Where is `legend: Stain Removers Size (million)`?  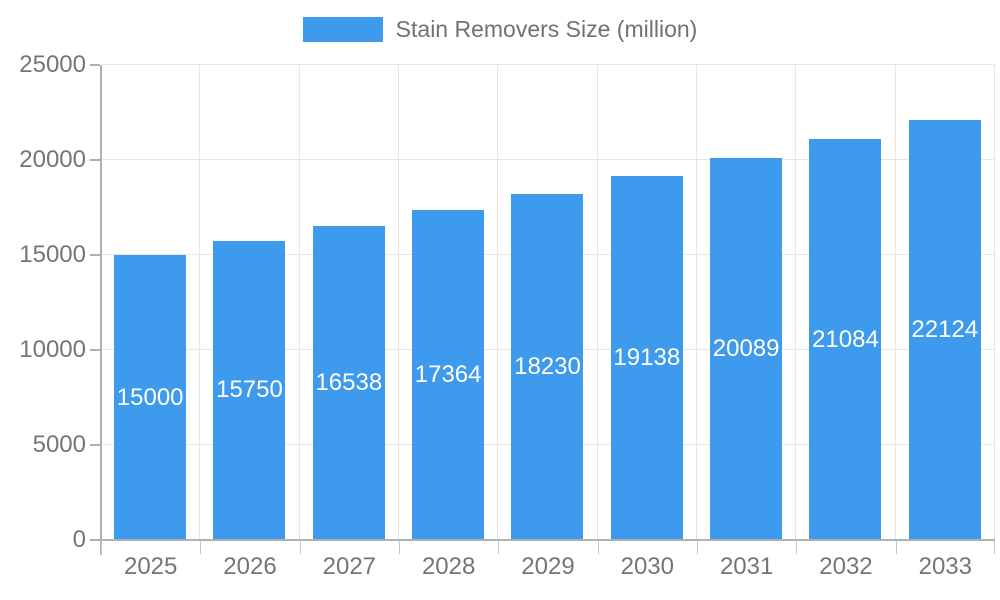
legend: Stain Removers Size (million) is located at coordinates (500, 29).